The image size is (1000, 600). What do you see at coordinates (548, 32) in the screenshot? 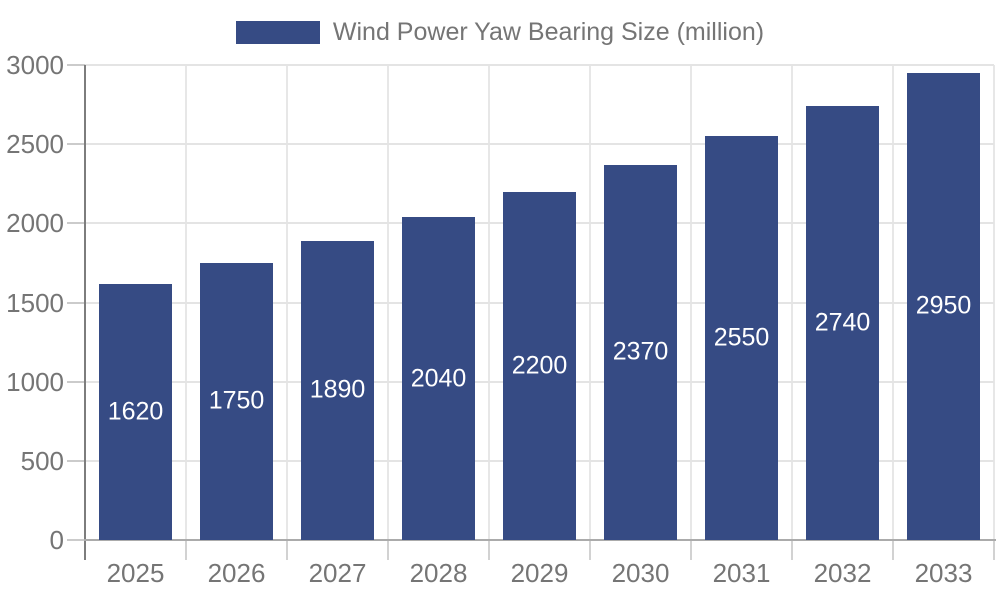
I see `legend-label: Wind Power Yaw Bearing Size (million)` at bounding box center [548, 32].